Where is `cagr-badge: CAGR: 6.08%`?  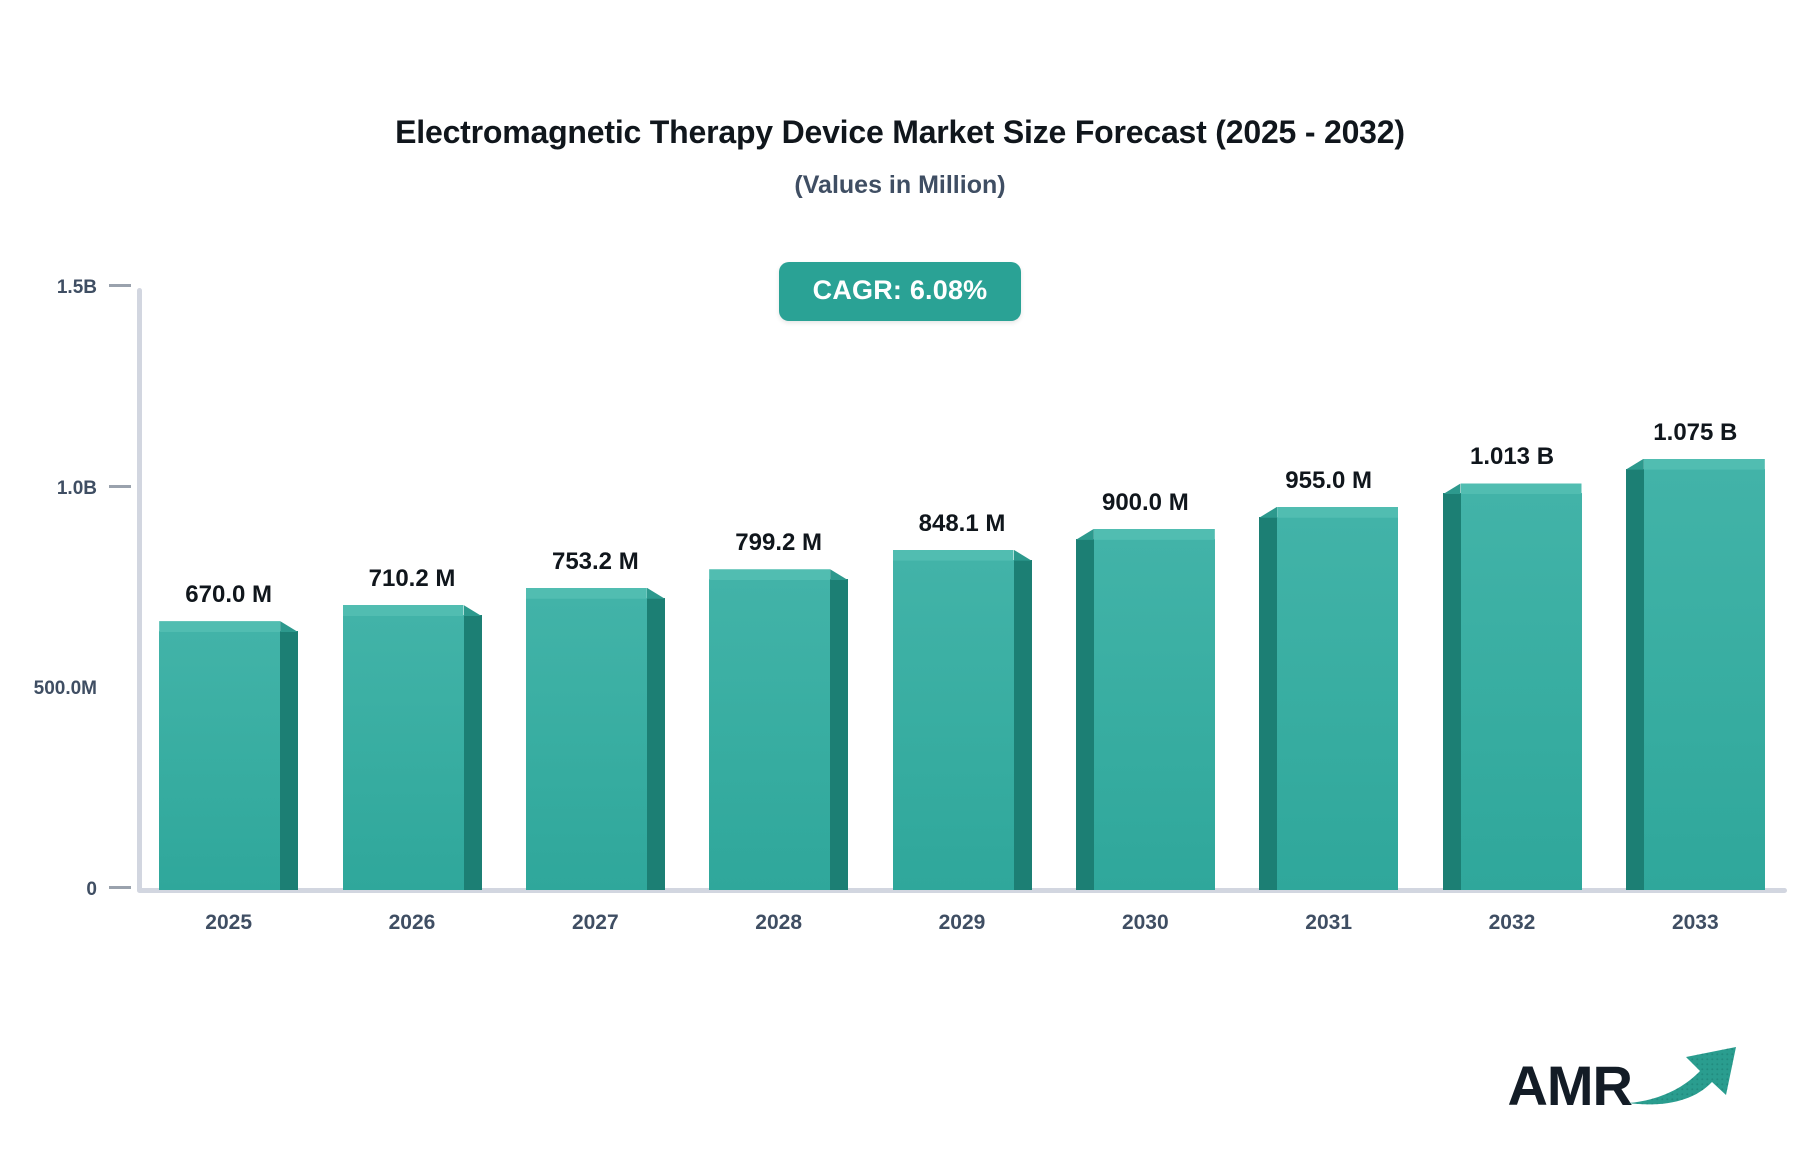
cagr-badge: CAGR: 6.08% is located at coordinates (900, 291).